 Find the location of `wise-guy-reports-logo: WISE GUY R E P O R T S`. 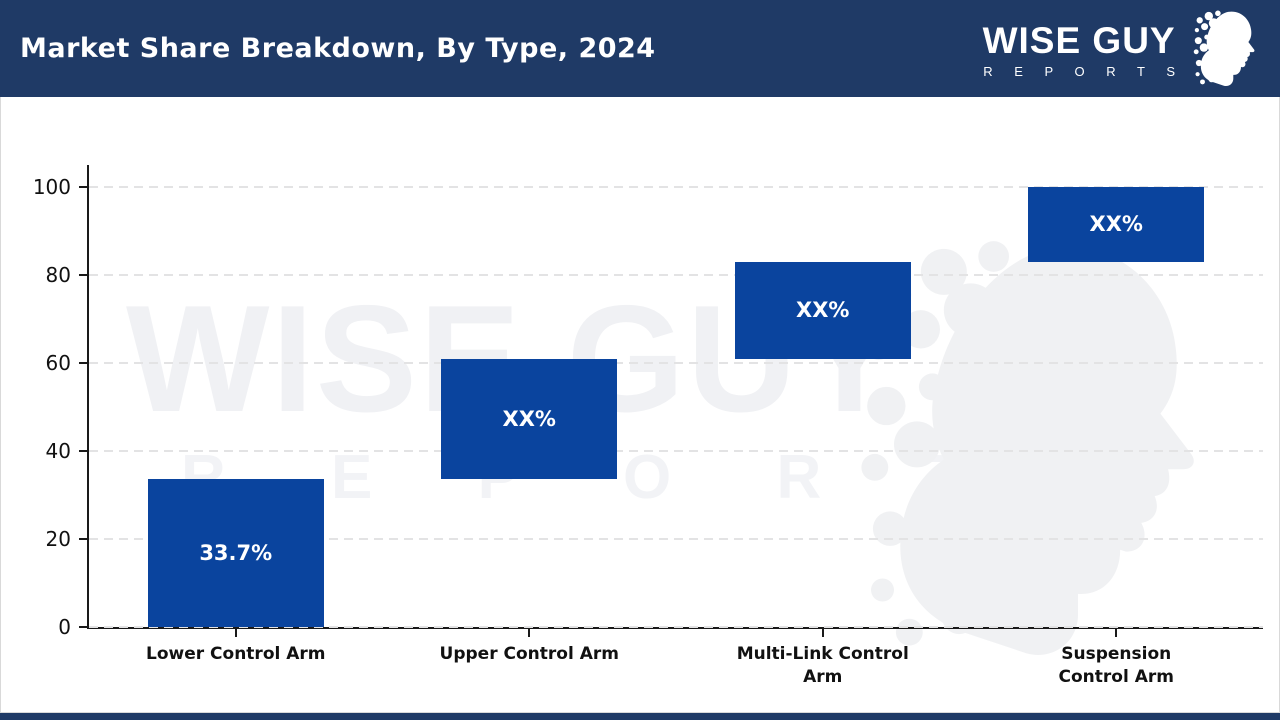

wise-guy-reports-logo: WISE GUY R E P O R T S is located at coordinates (1120, 49).